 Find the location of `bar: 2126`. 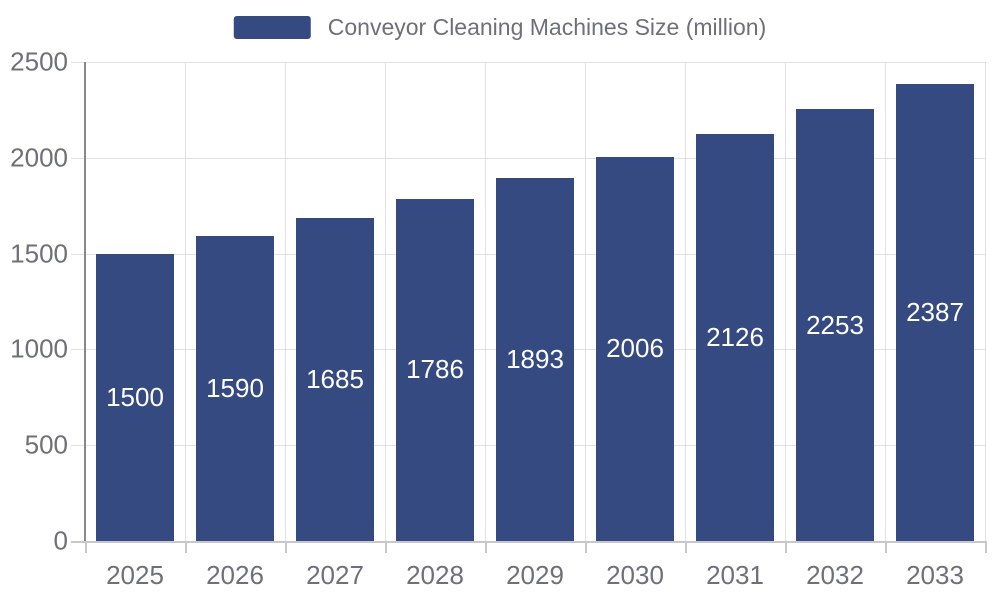

bar: 2126 is located at coordinates (735, 337).